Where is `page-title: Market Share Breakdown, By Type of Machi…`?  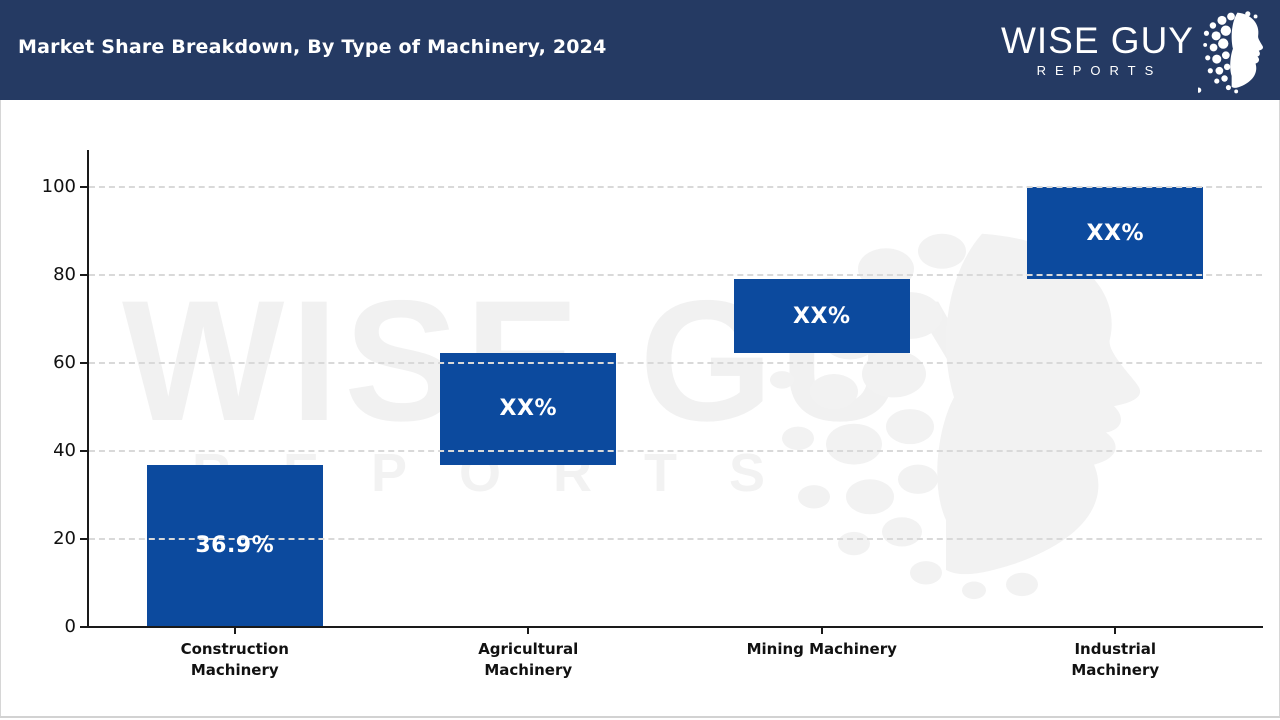 page-title: Market Share Breakdown, By Type of Machi… is located at coordinates (312, 47).